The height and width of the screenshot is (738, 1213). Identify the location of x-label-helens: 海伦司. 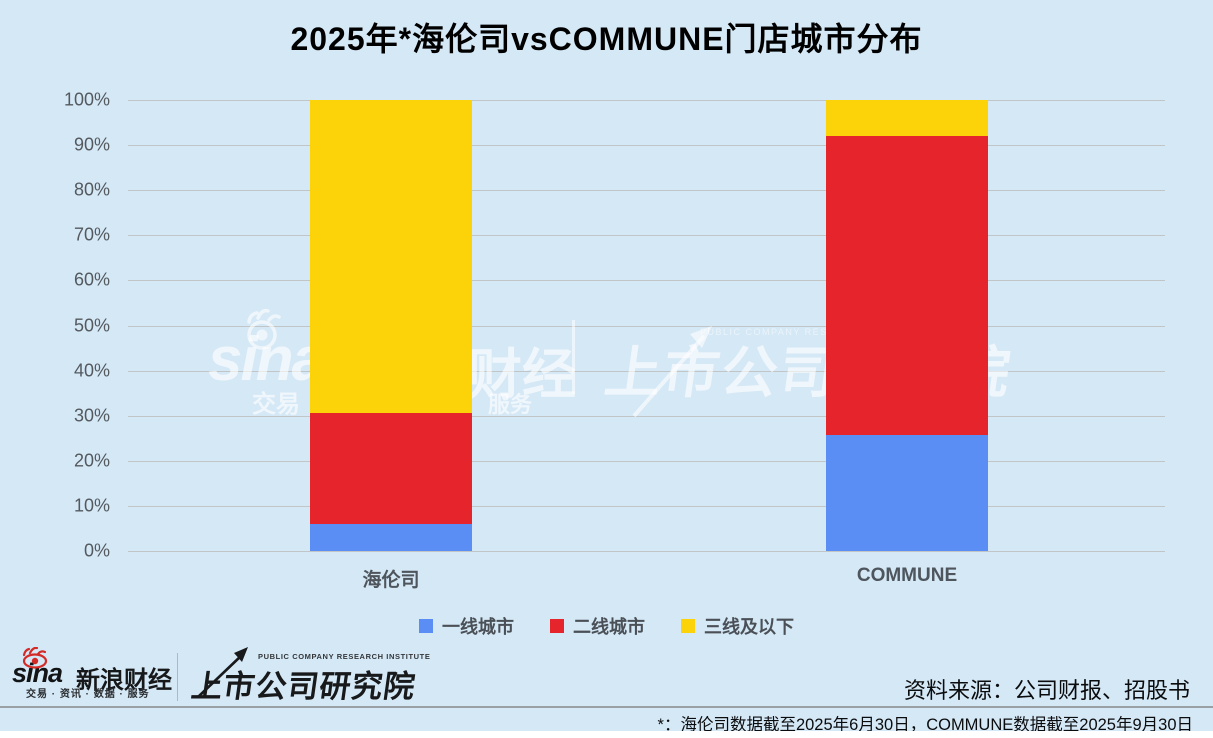
(391, 580).